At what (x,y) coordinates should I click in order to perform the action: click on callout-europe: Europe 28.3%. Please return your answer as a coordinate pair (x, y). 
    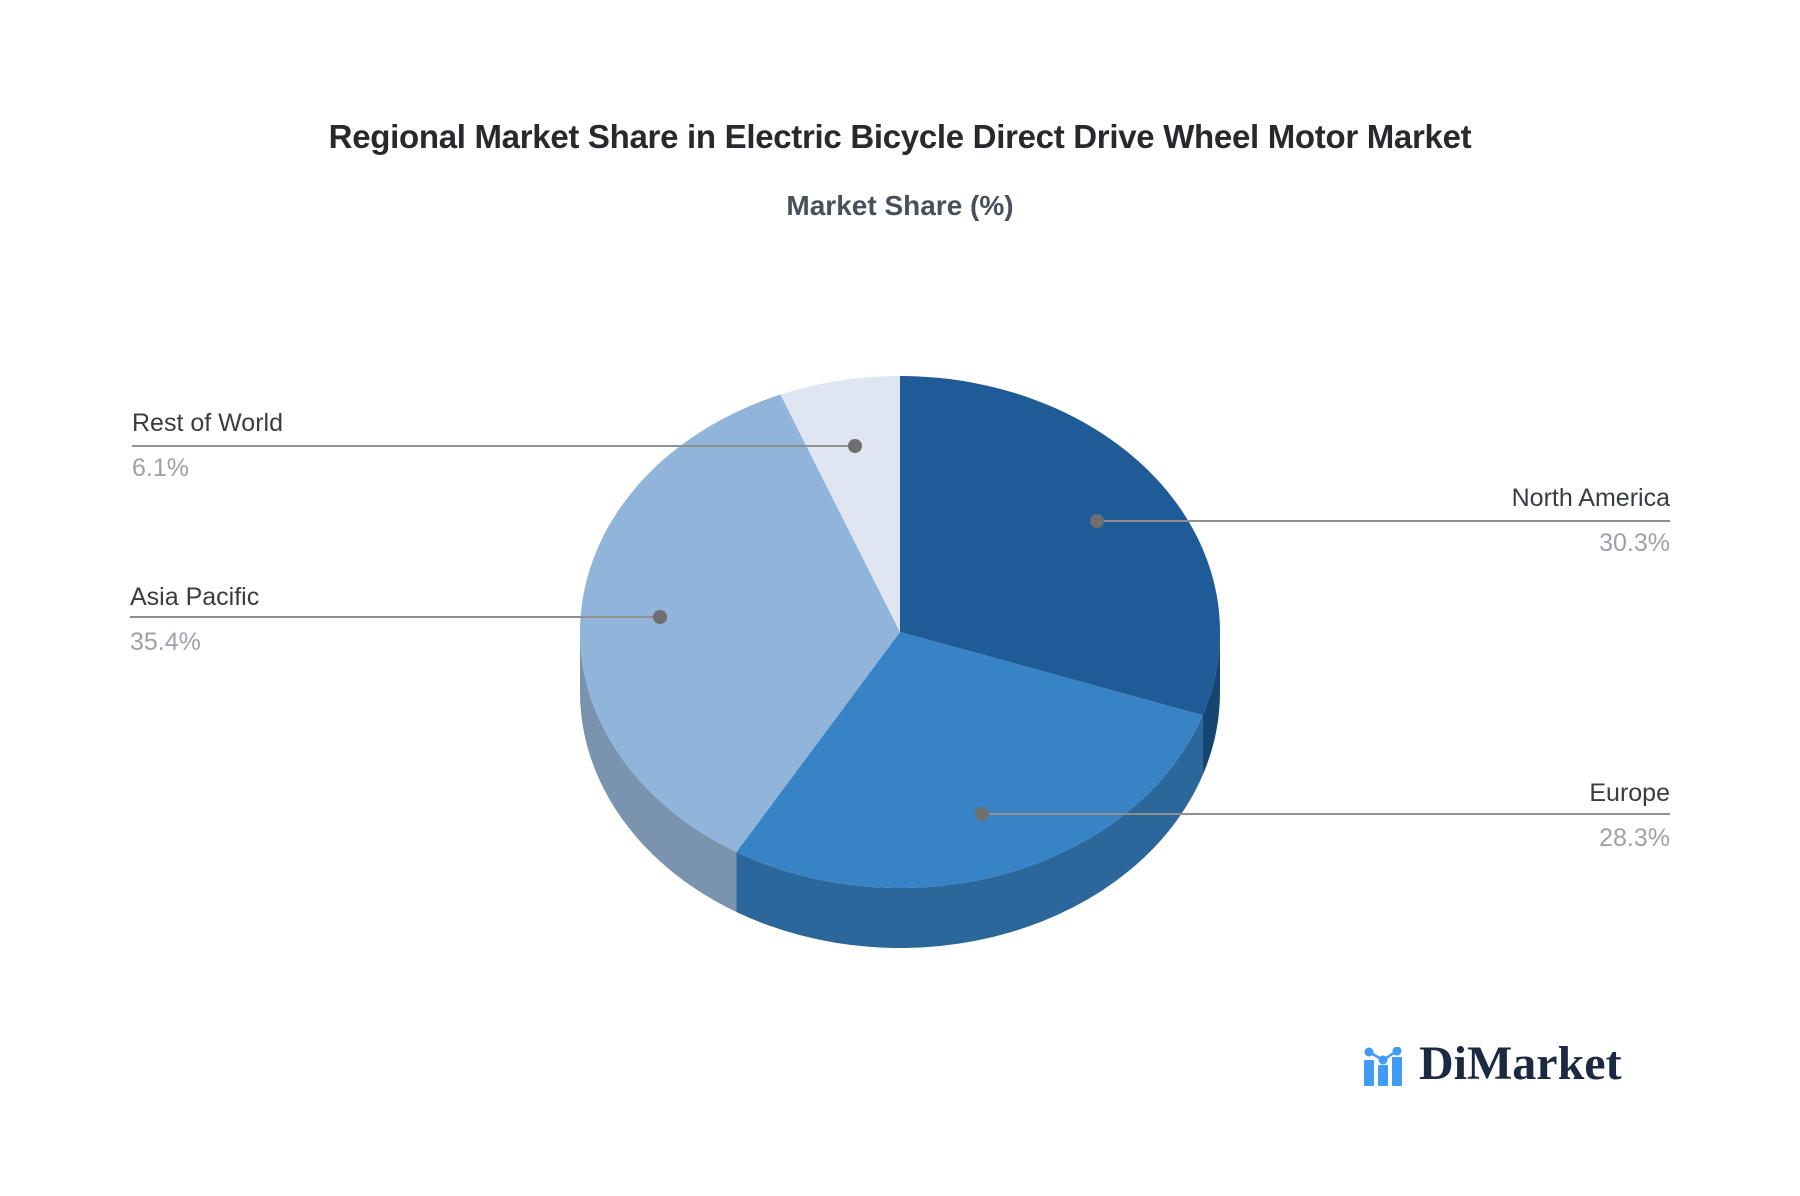
    Looking at the image, I should click on (1629, 815).